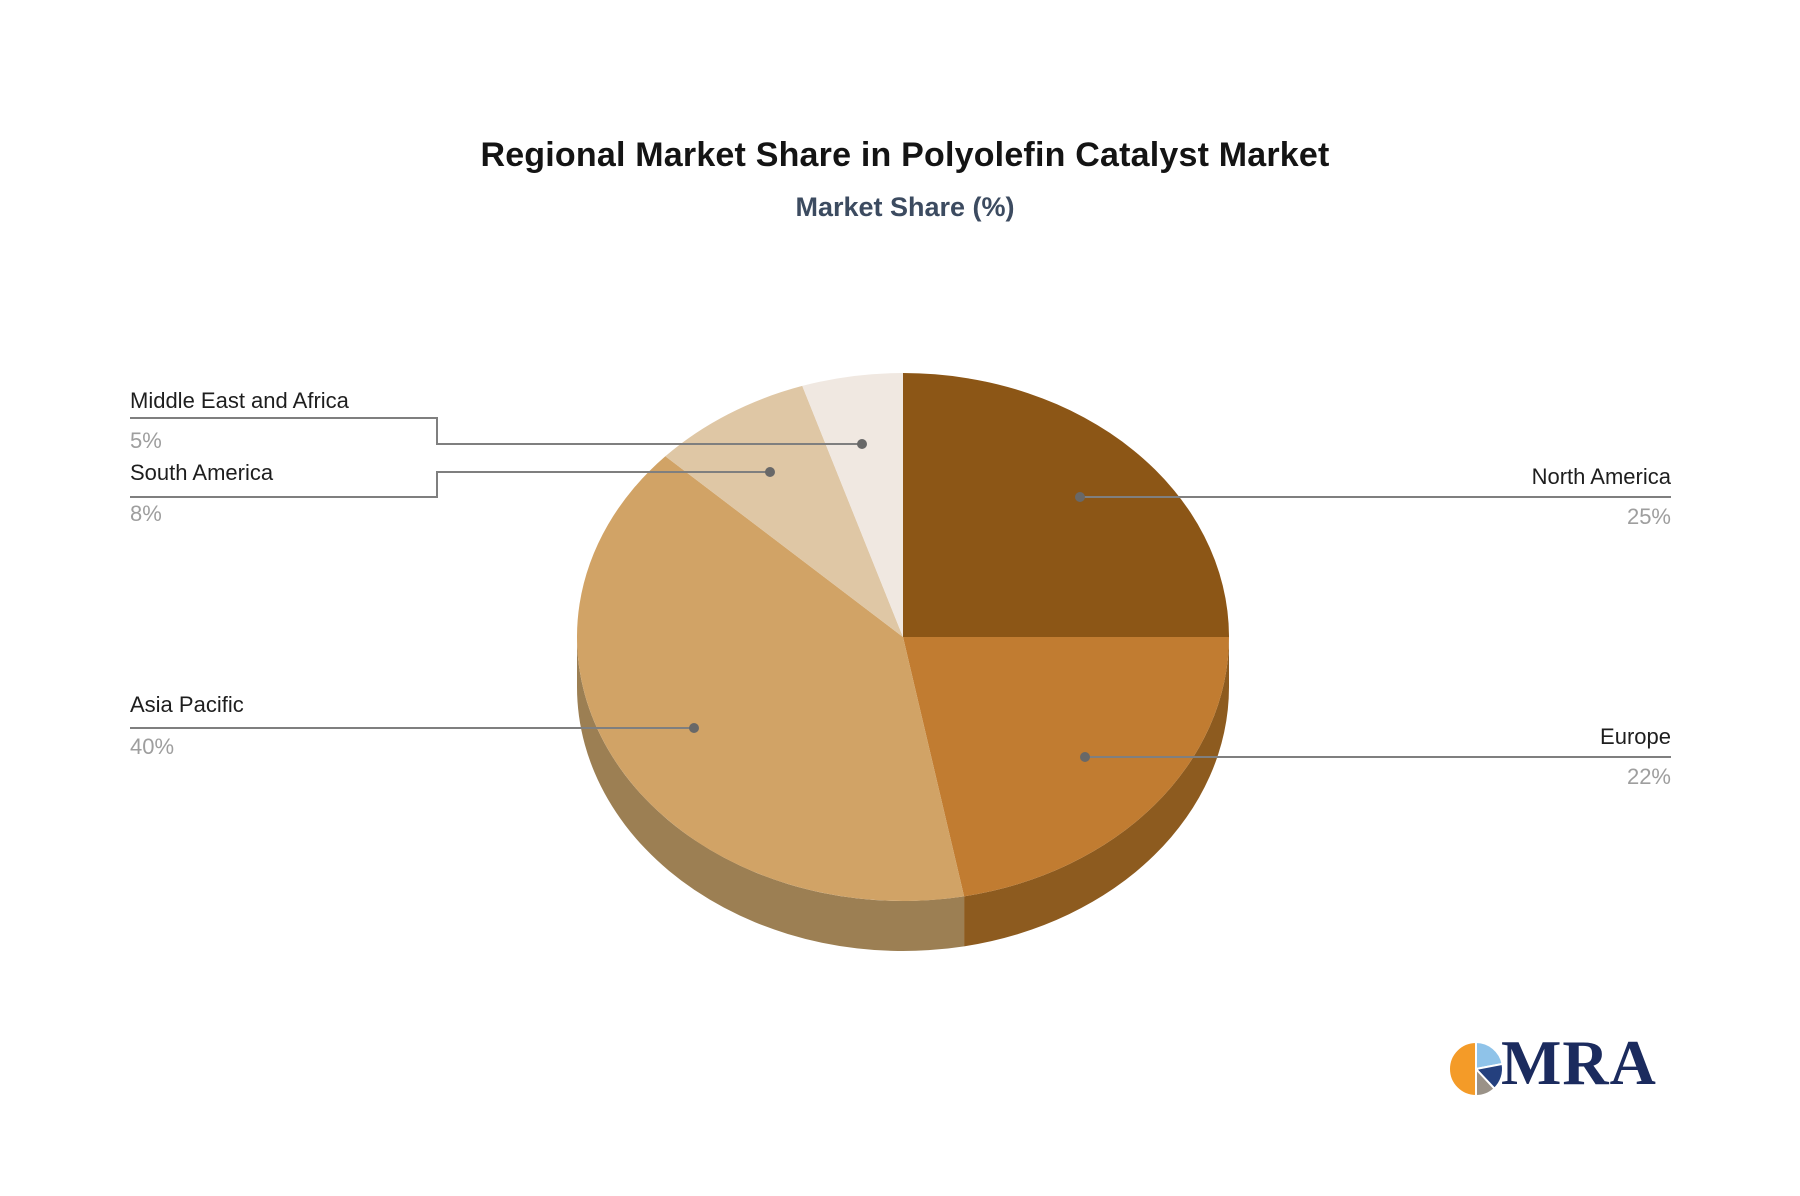 This screenshot has width=1800, height=1196. I want to click on callout-dot-asia-pacific, so click(694, 728).